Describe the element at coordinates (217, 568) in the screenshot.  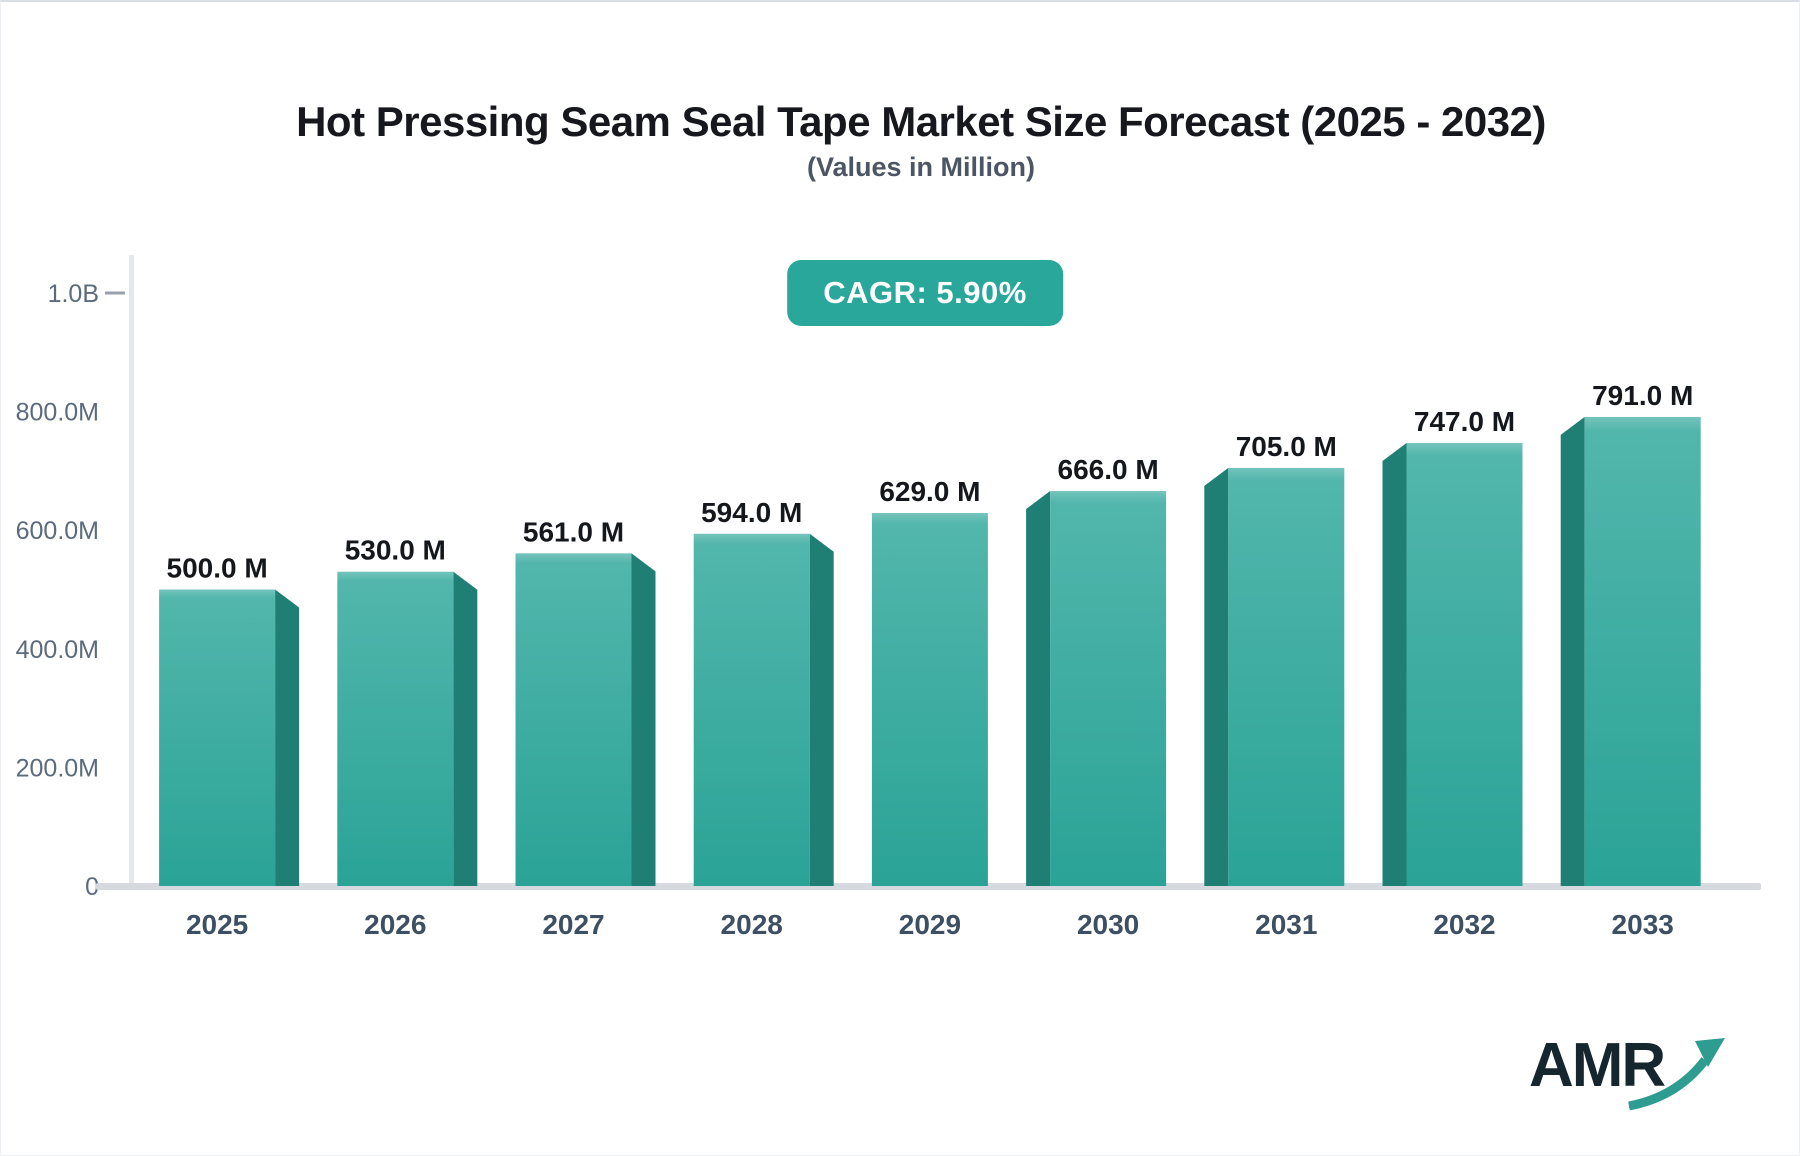
I see `bar-value-label: 500.0 M` at that location.